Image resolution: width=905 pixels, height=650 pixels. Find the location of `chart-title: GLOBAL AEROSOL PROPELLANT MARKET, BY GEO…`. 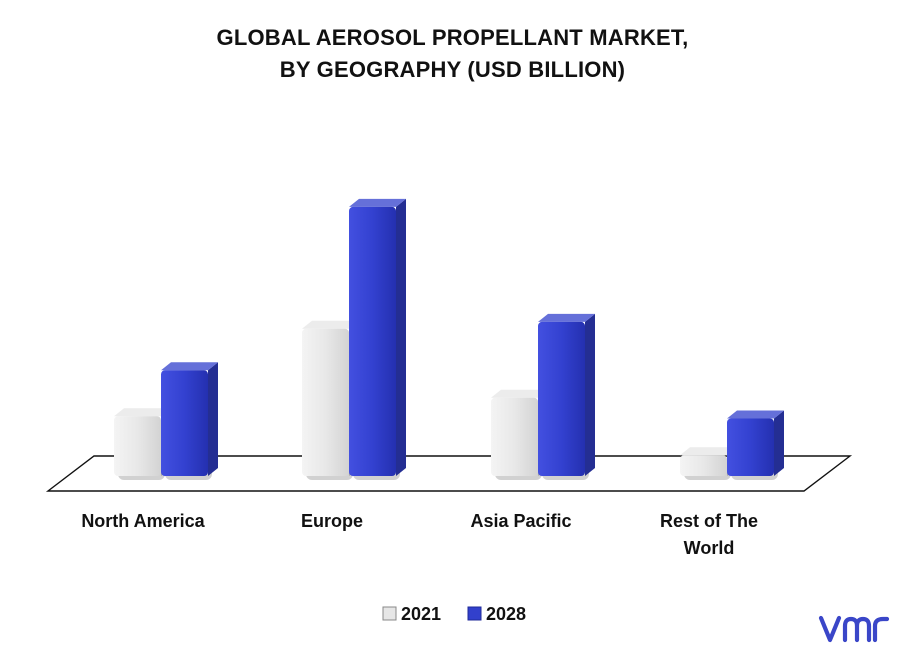

chart-title: GLOBAL AEROSOL PROPELLANT MARKET, BY GEO… is located at coordinates (452, 54).